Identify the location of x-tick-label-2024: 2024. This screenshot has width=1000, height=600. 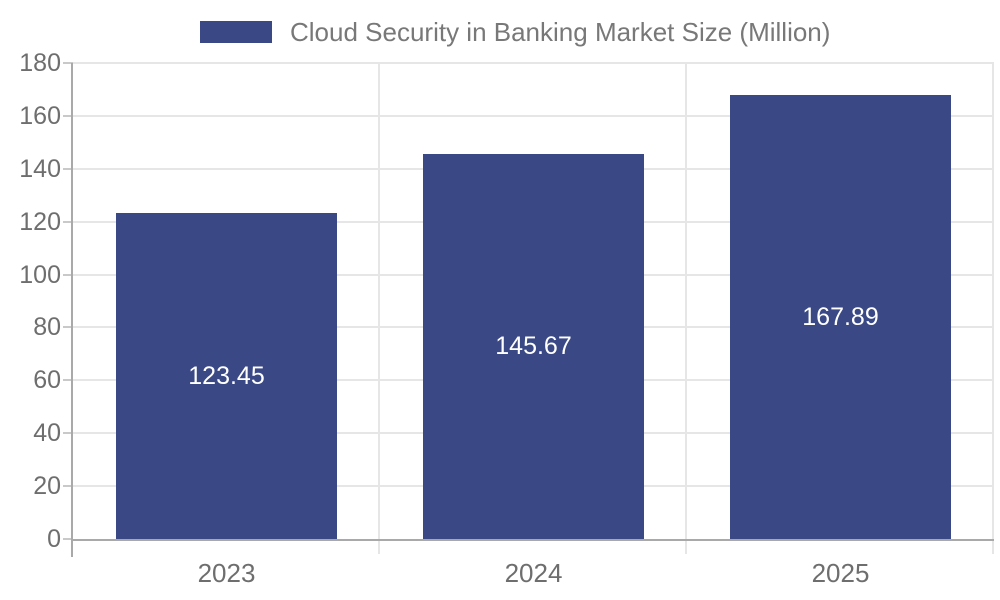
(533, 573).